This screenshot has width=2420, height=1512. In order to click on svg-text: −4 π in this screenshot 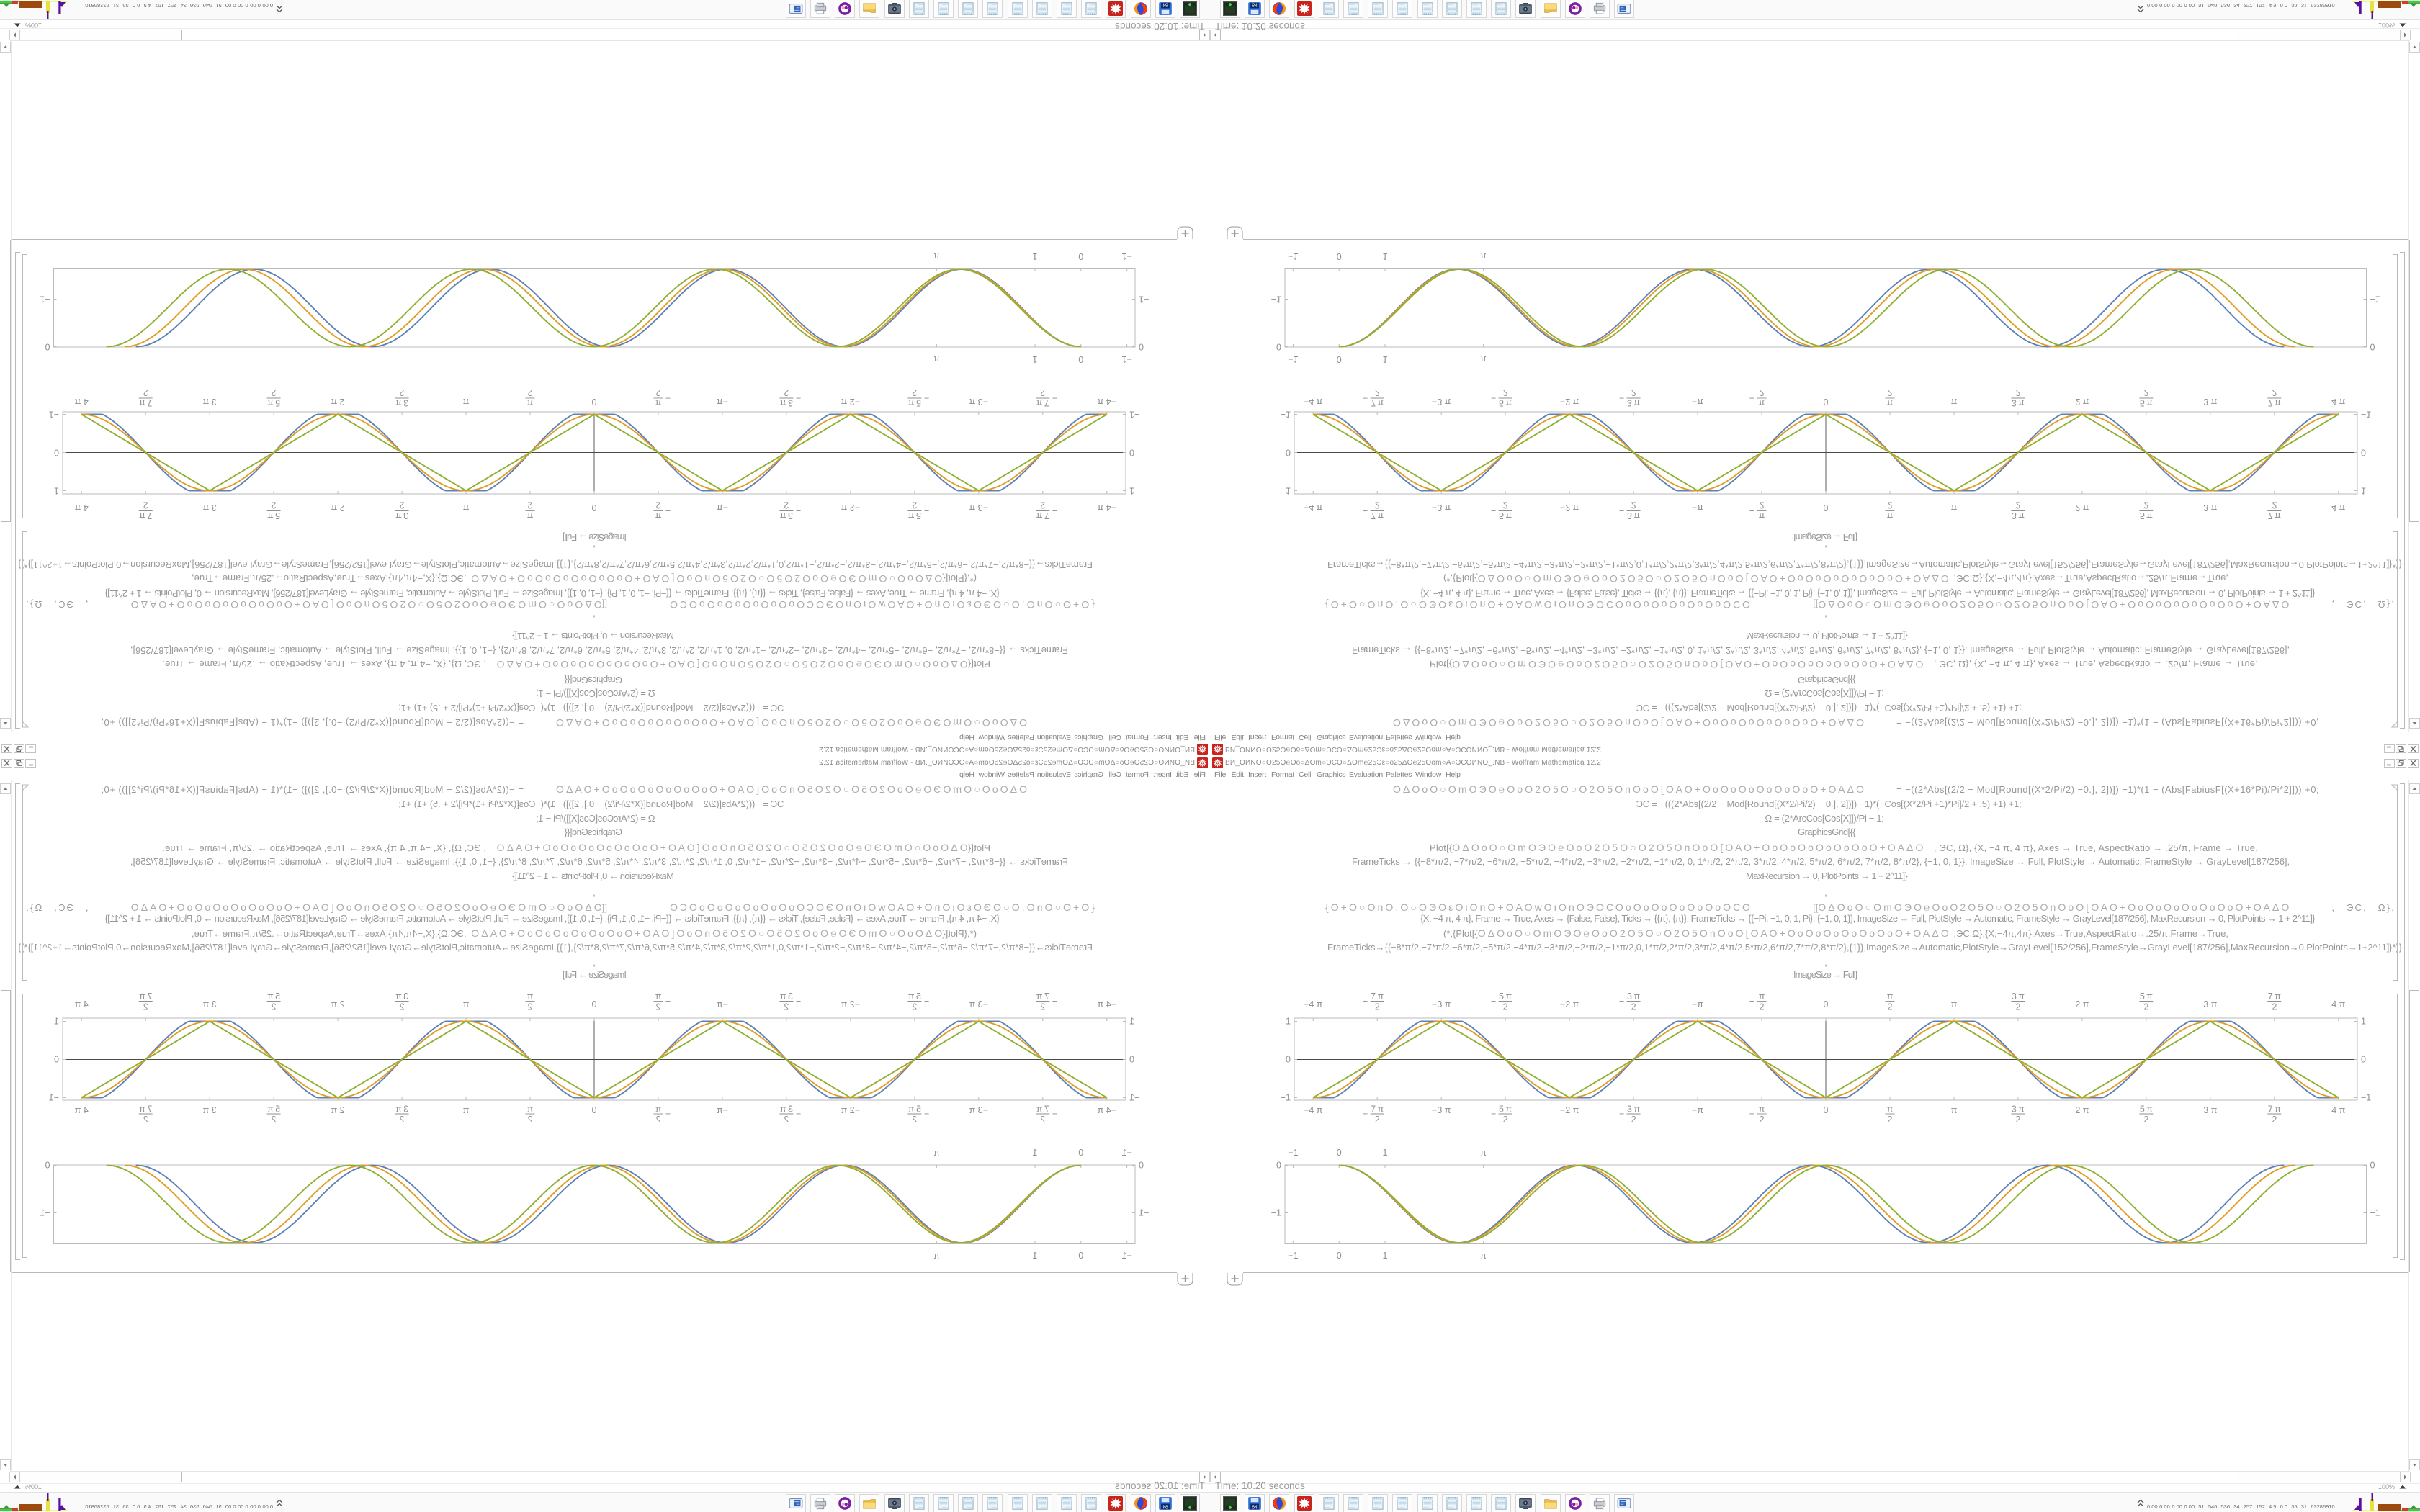, I will do `click(1106, 402)`.